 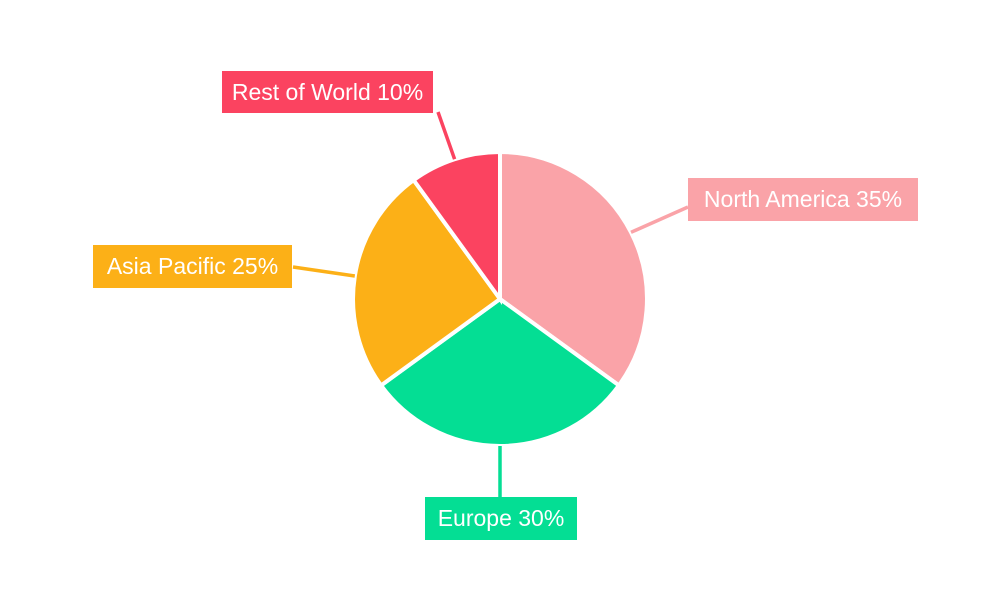 I want to click on callout-label-asia-pacific: Asia Pacific 25%, so click(x=192, y=266).